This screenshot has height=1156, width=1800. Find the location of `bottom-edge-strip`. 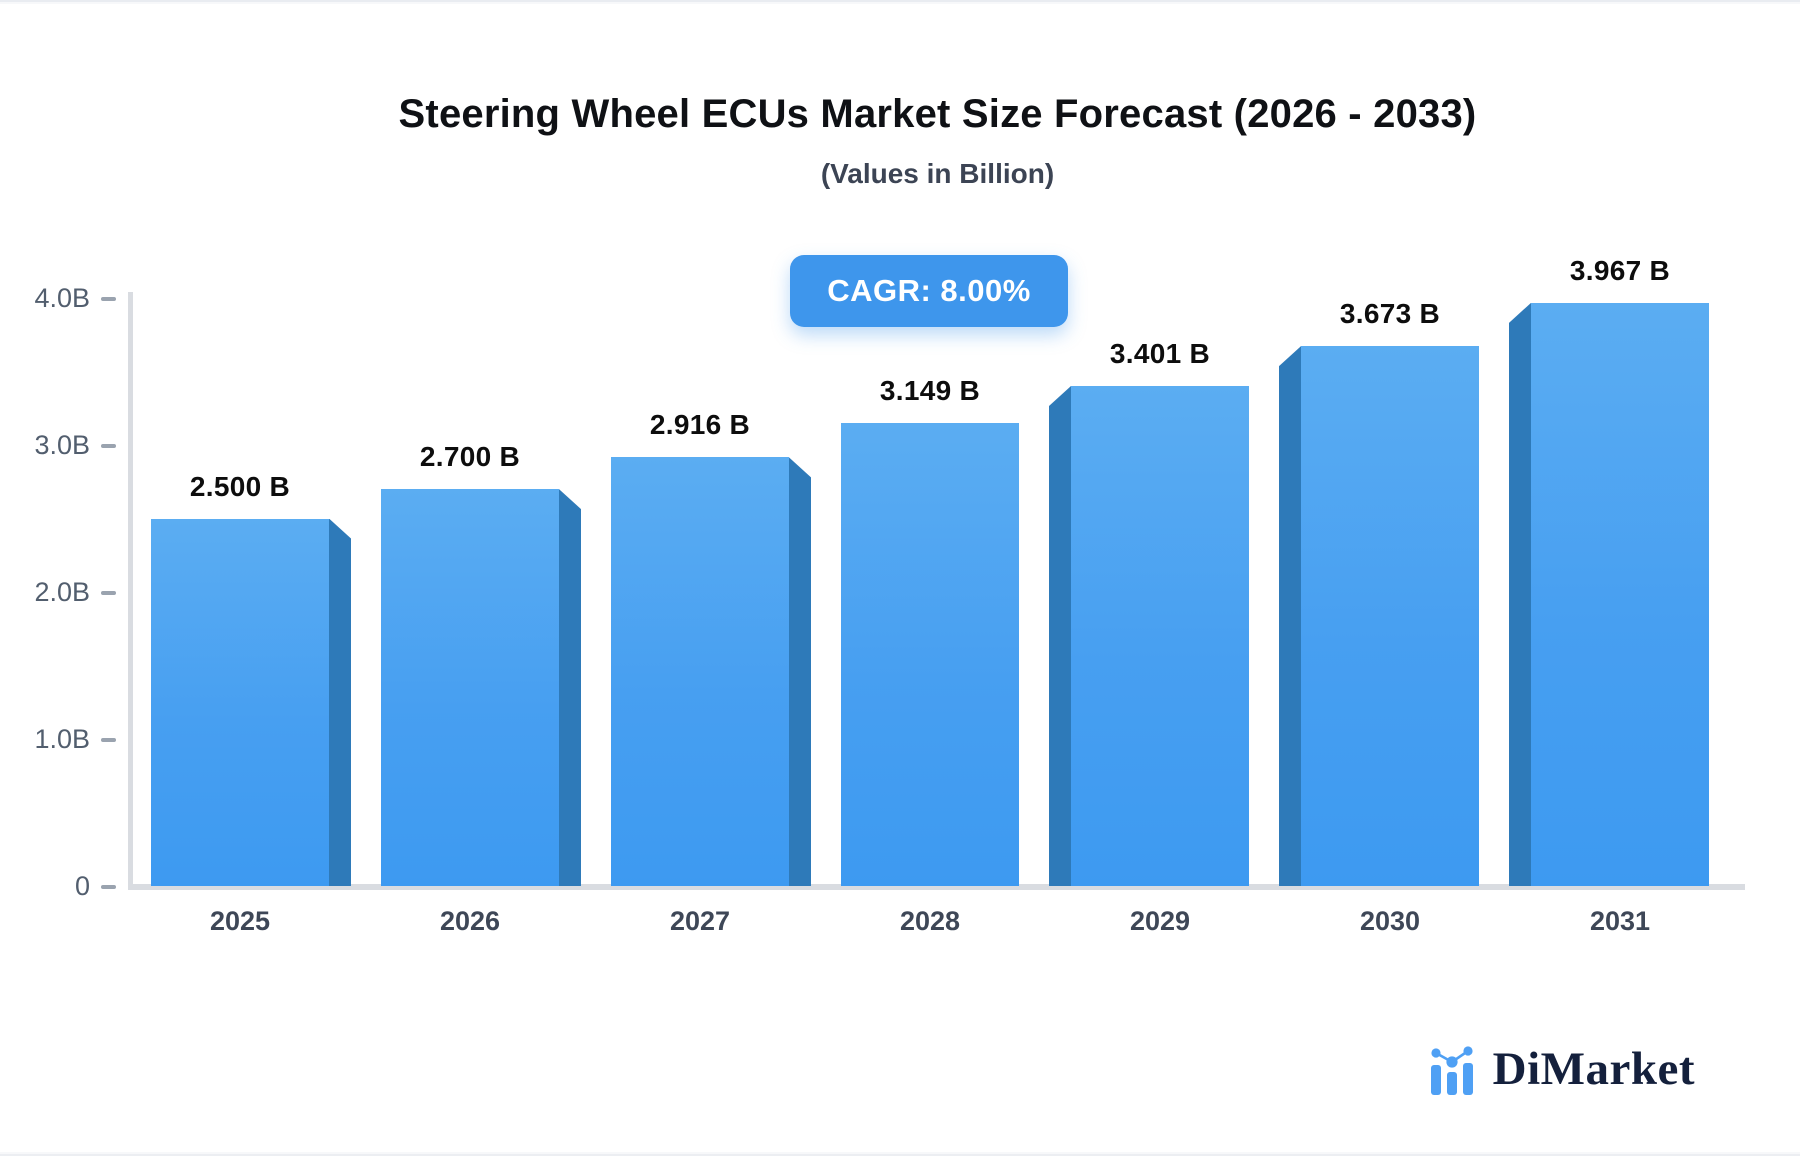

bottom-edge-strip is located at coordinates (900, 1154).